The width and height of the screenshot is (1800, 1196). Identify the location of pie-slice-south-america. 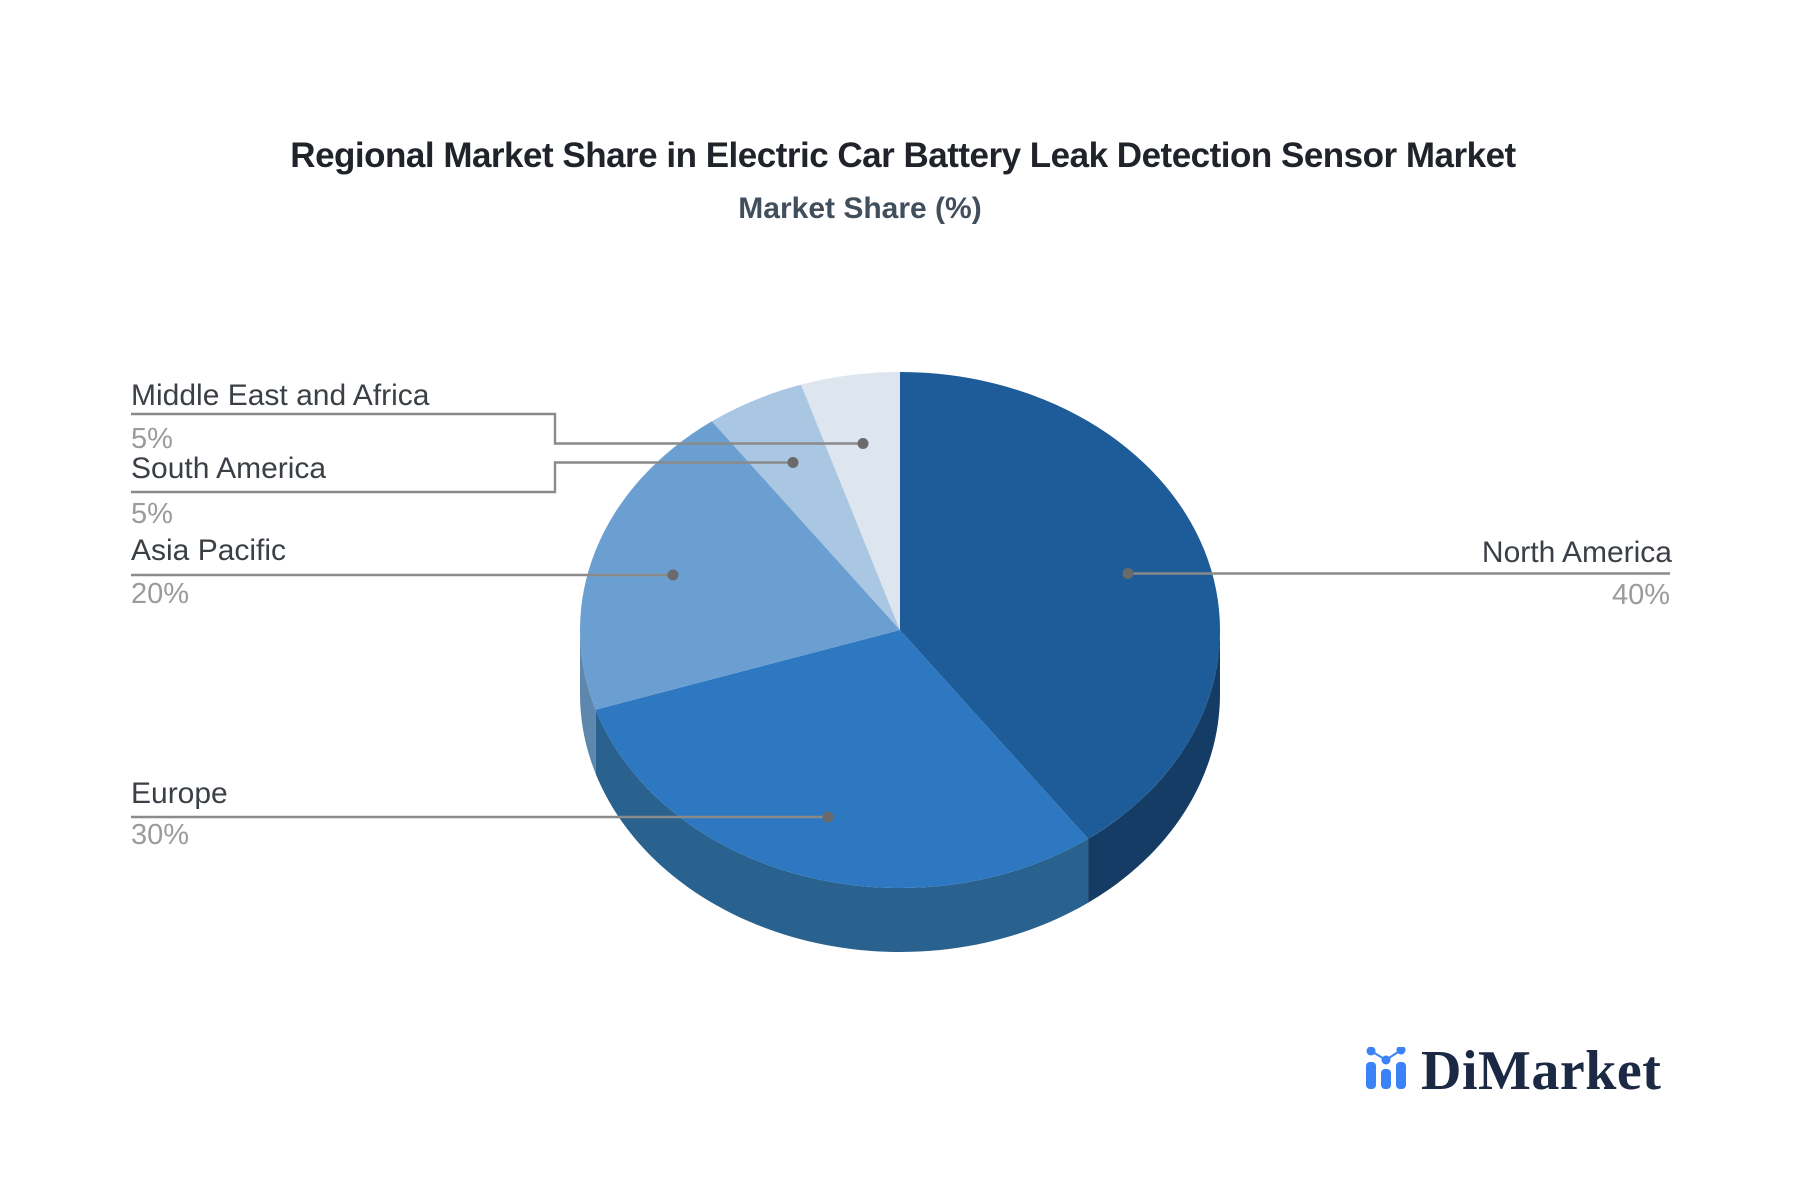
(805, 507).